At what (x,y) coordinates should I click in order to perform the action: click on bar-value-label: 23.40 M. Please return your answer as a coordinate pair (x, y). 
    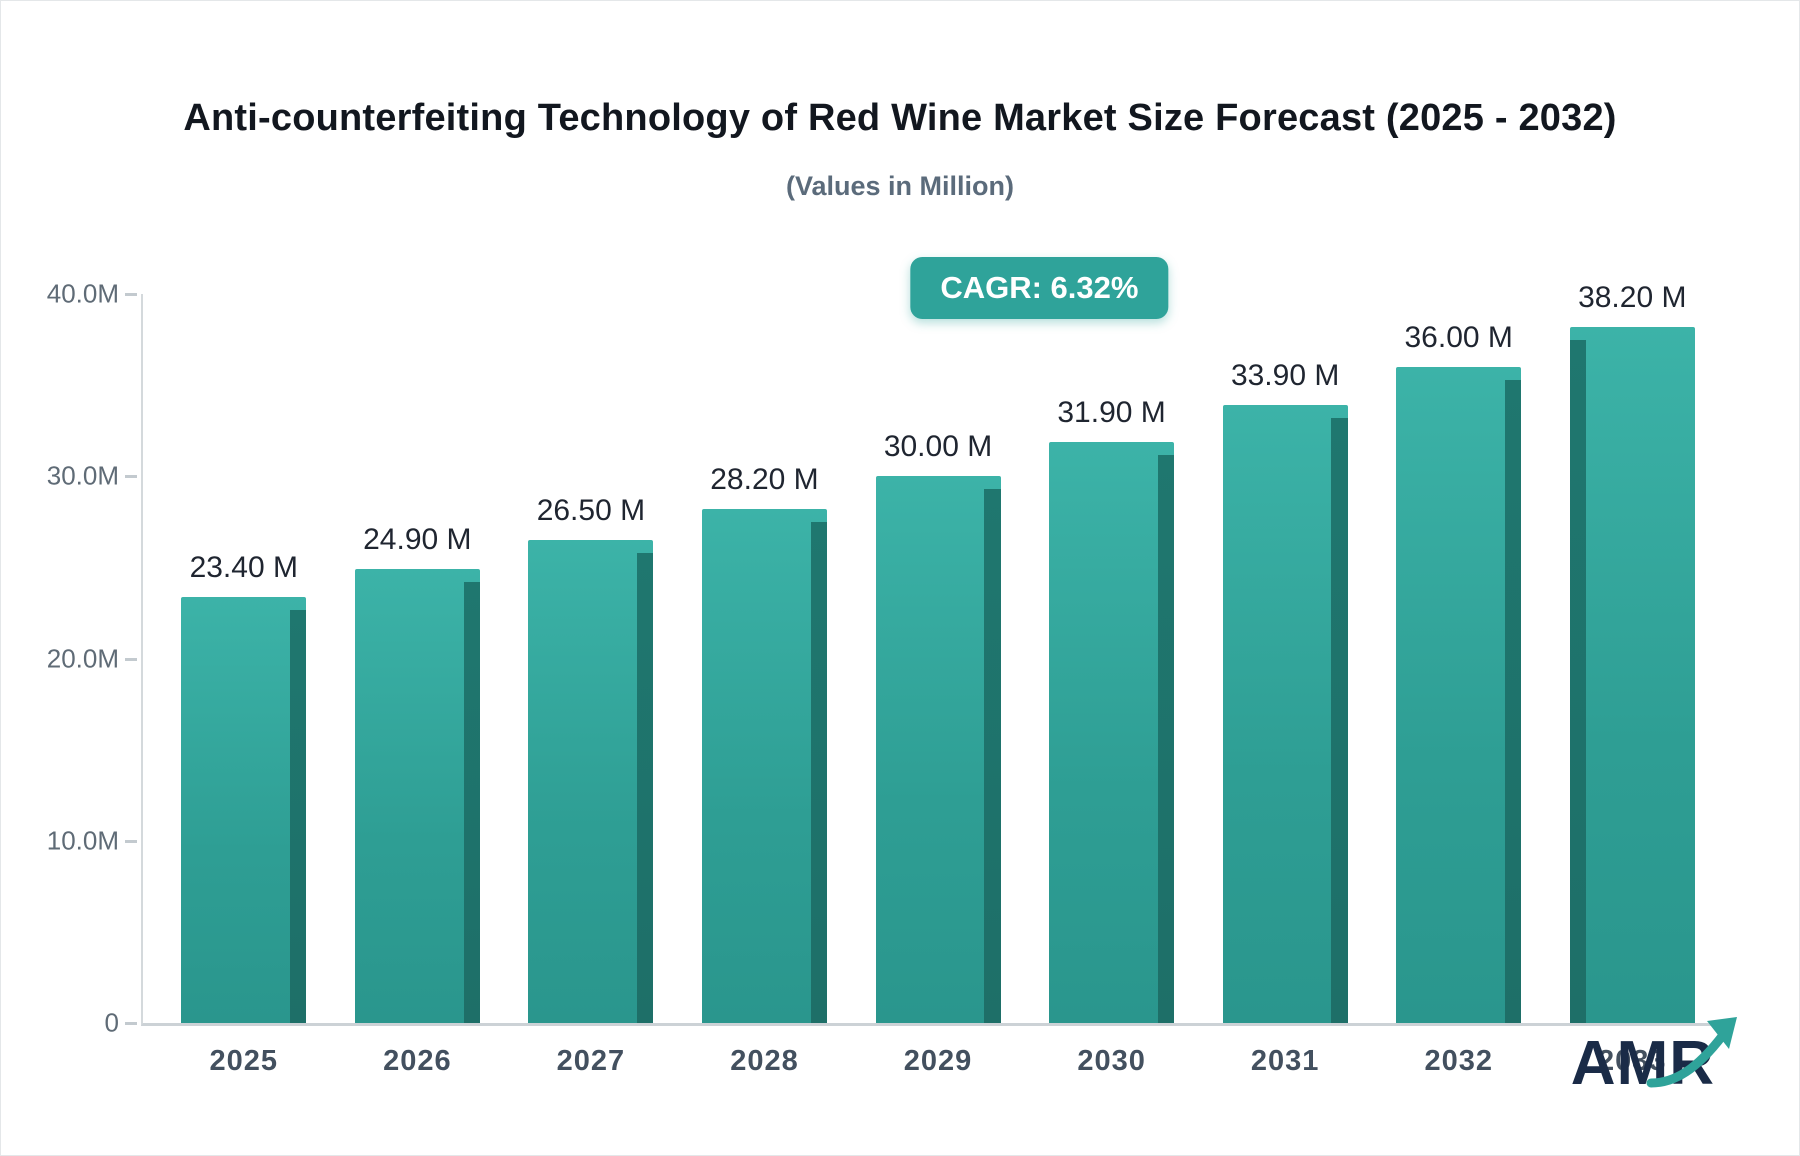
    Looking at the image, I should click on (243, 567).